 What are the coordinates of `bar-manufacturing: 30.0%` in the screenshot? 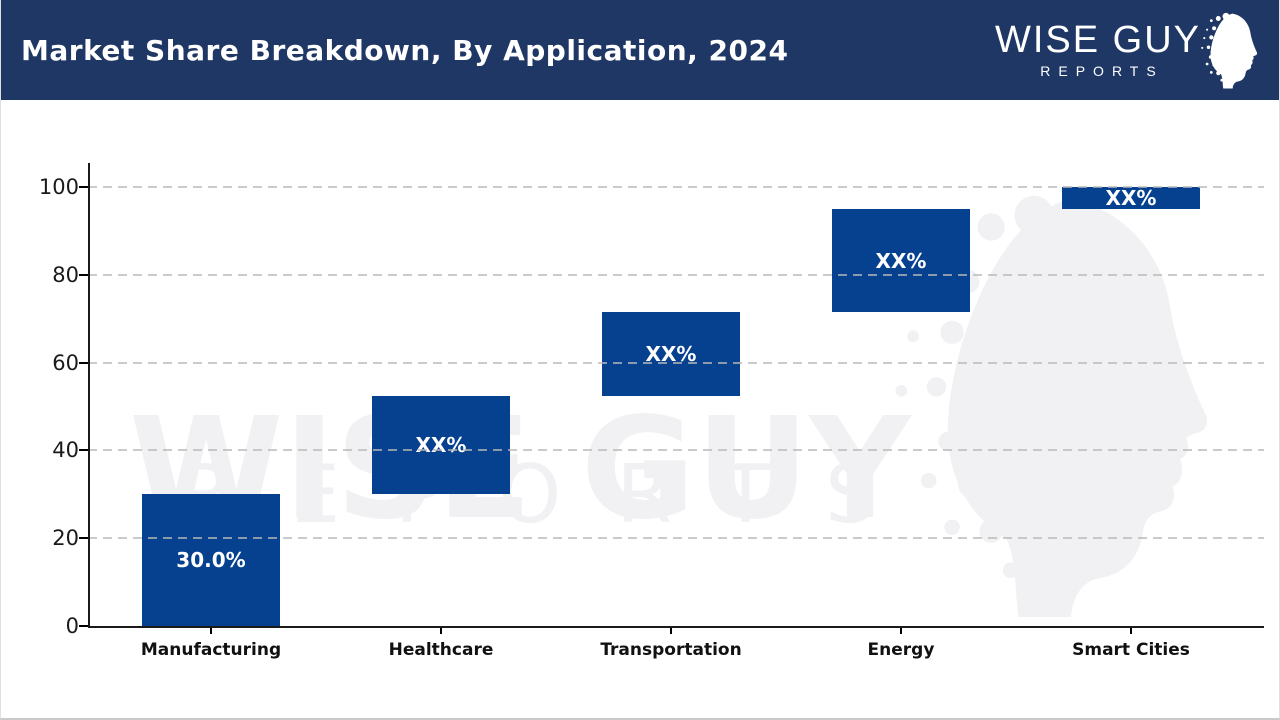 It's located at (211, 560).